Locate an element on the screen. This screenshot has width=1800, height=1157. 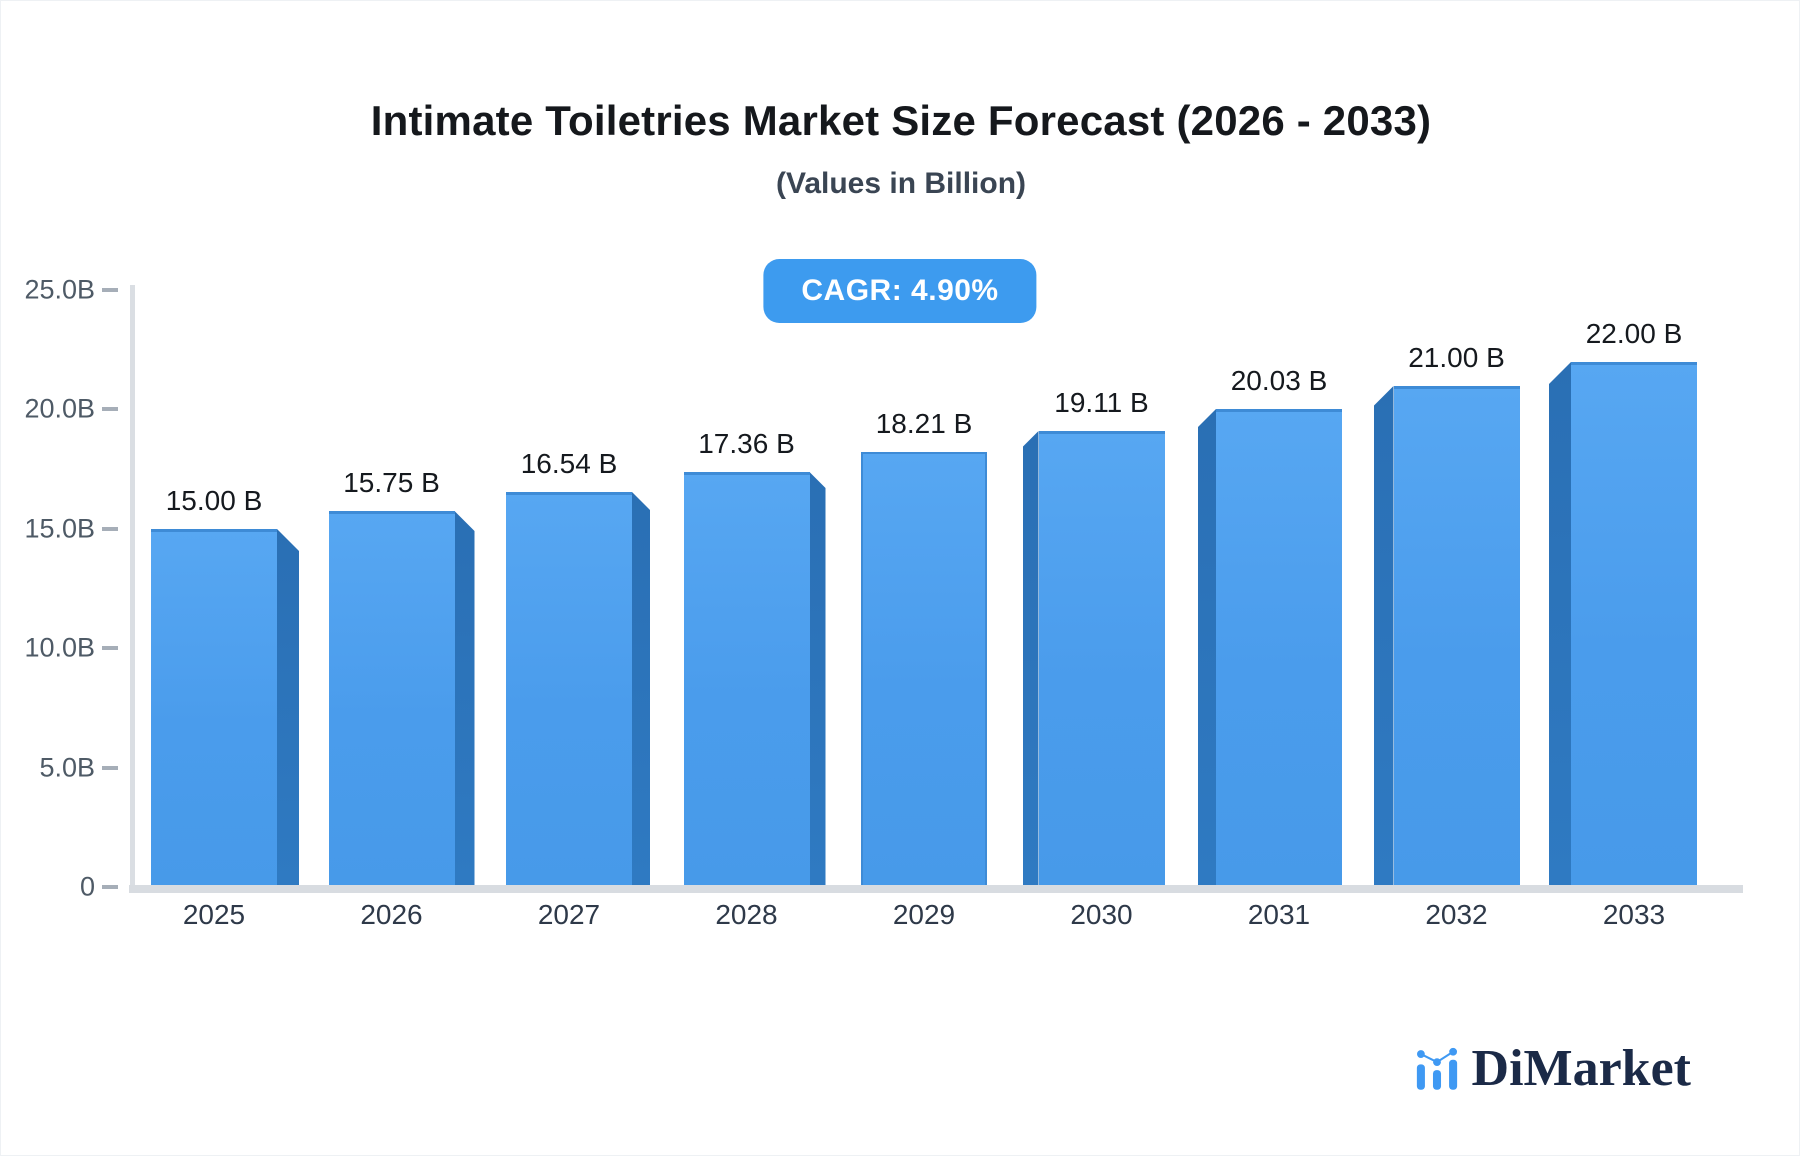
y-axis-tick-label: 15.0B is located at coordinates (59, 528).